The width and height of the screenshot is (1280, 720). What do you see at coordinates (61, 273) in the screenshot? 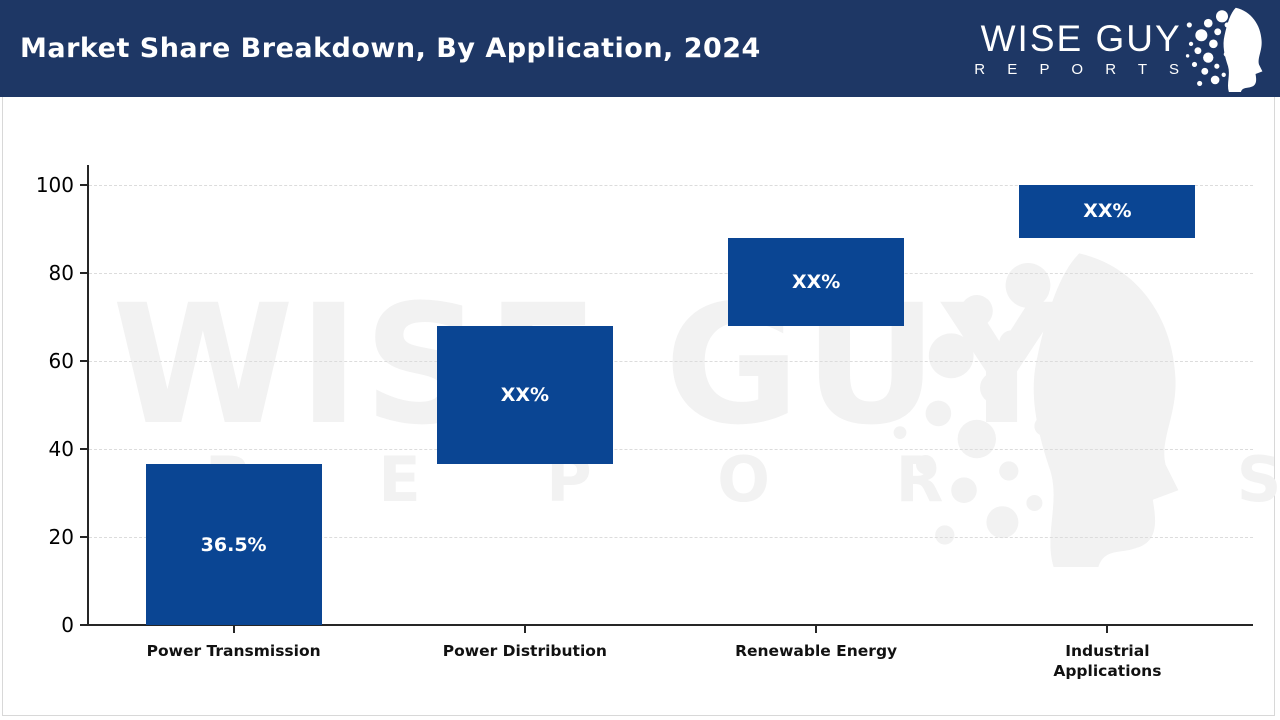
I see `y-tick-label: 80` at bounding box center [61, 273].